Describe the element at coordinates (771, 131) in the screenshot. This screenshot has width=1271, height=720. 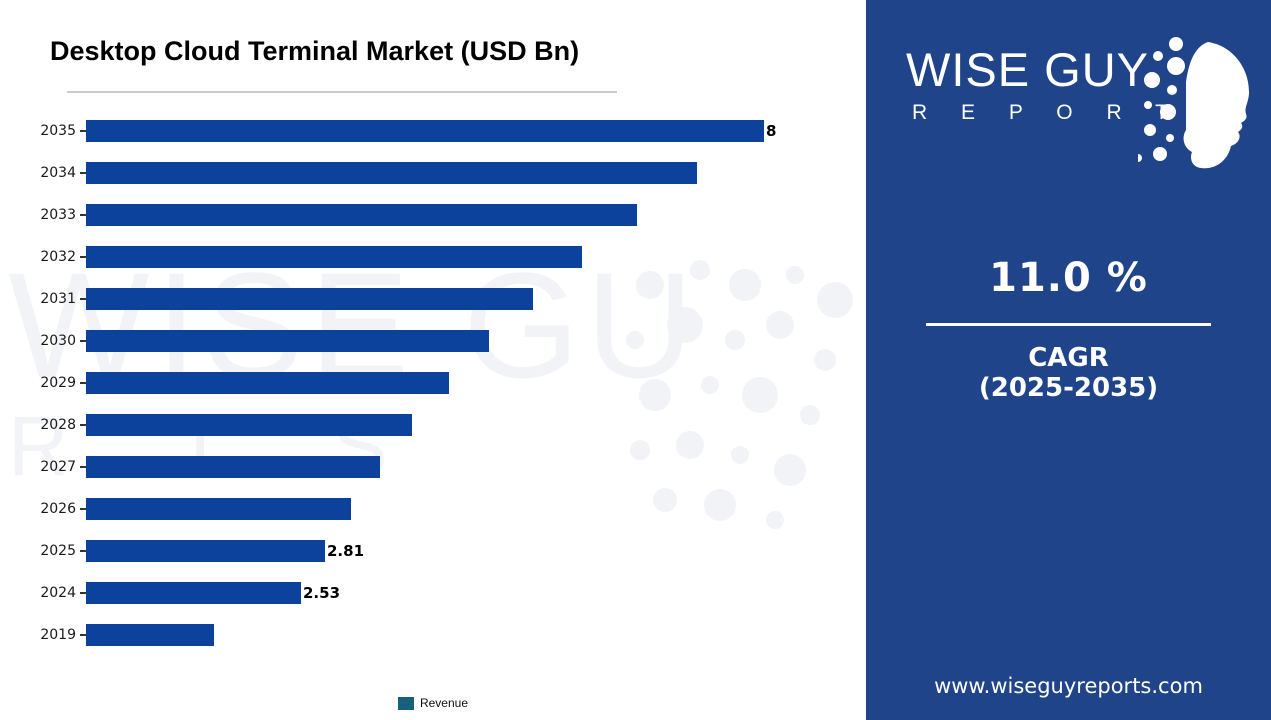
I see `bar-value-label: 8` at that location.